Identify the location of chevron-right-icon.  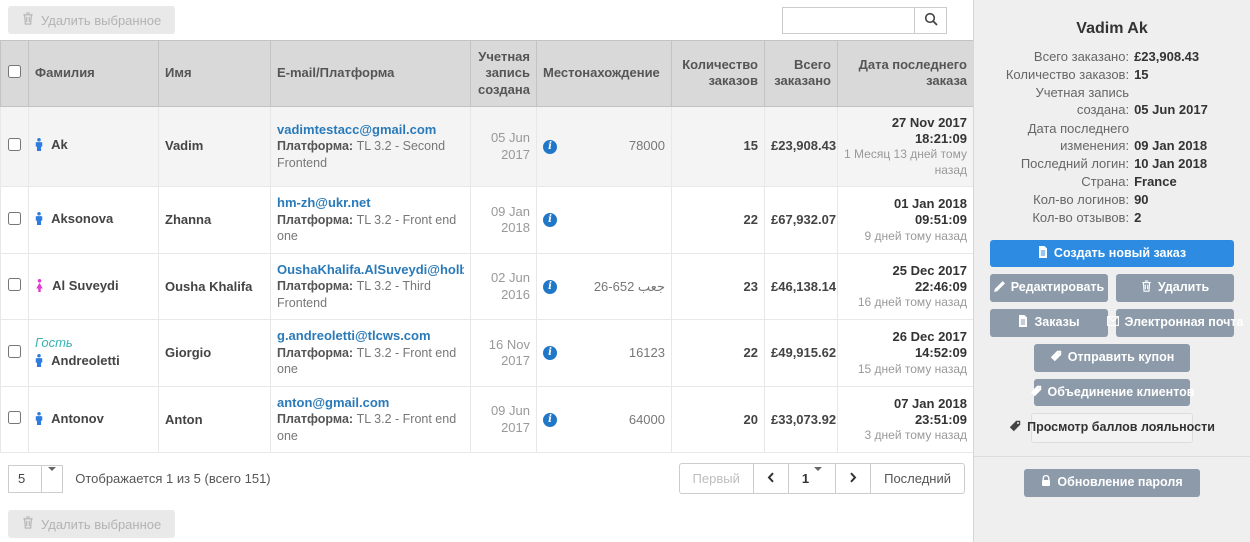
(853, 478).